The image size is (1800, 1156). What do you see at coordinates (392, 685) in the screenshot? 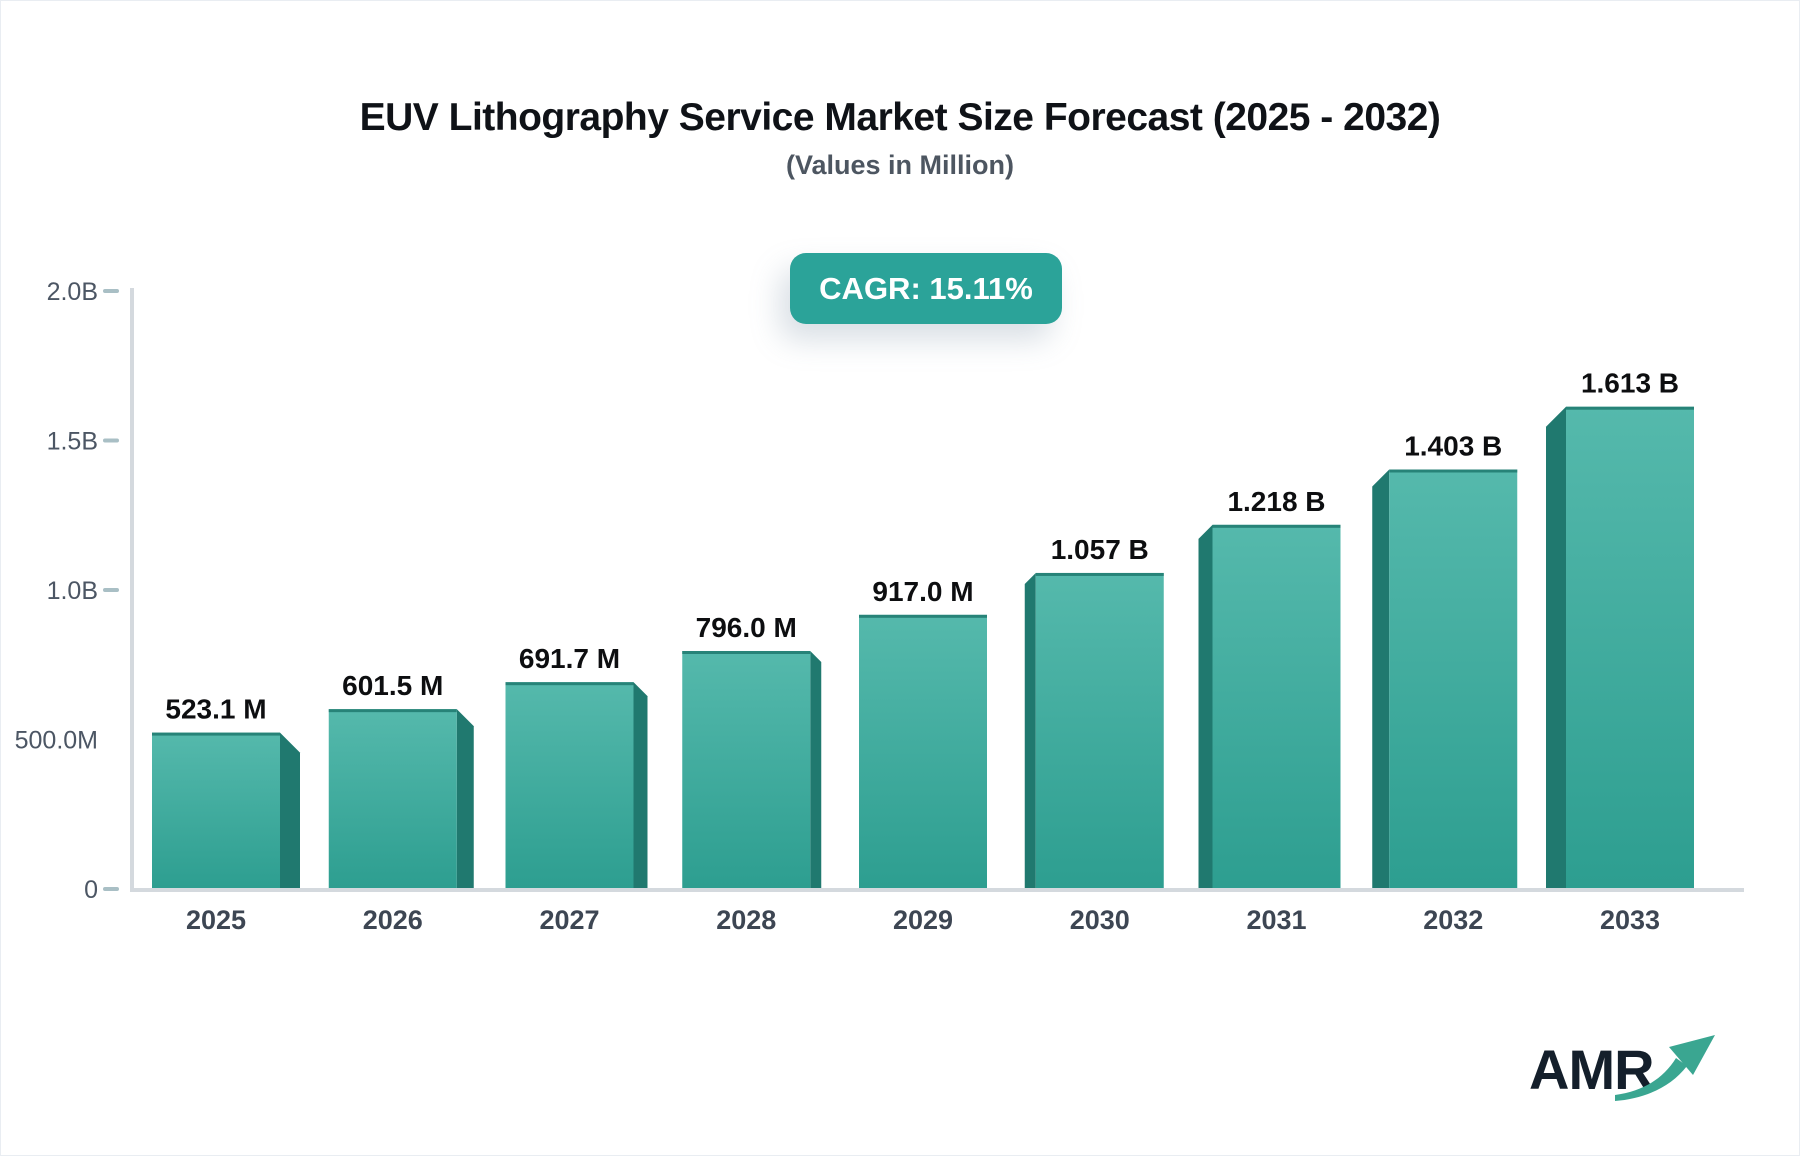
I see `bar-value-label: 601.5 M` at bounding box center [392, 685].